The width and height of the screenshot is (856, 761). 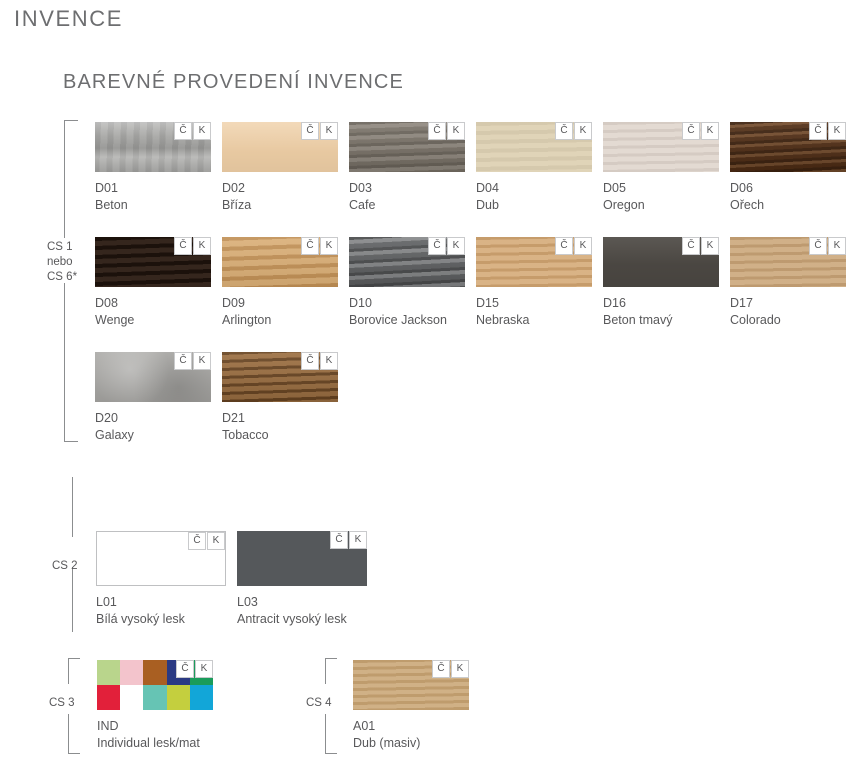 What do you see at coordinates (233, 303) in the screenshot?
I see `swatch-code: D09` at bounding box center [233, 303].